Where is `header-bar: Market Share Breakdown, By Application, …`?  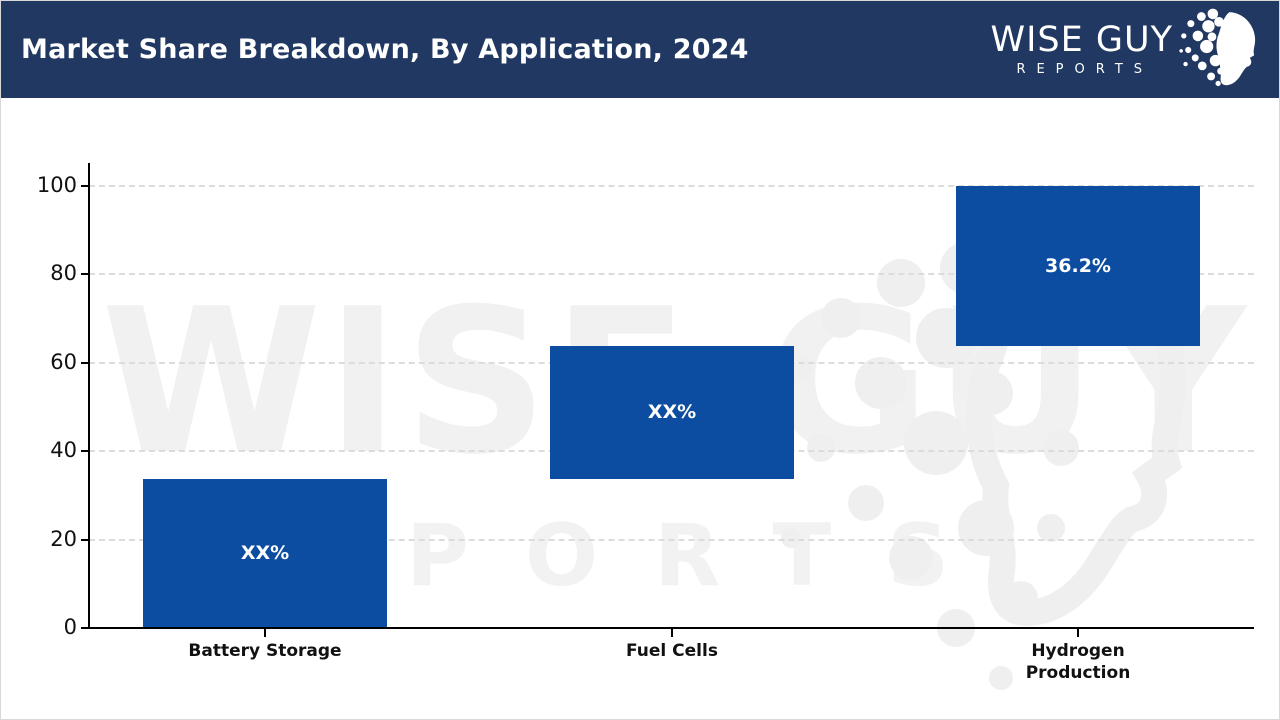
header-bar: Market Share Breakdown, By Application, … is located at coordinates (640, 49).